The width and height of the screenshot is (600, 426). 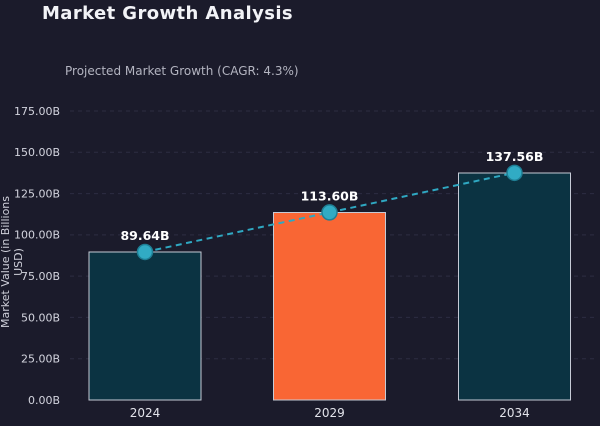 I want to click on y-tick-label-75.00B: 75.00B, so click(x=40, y=276).